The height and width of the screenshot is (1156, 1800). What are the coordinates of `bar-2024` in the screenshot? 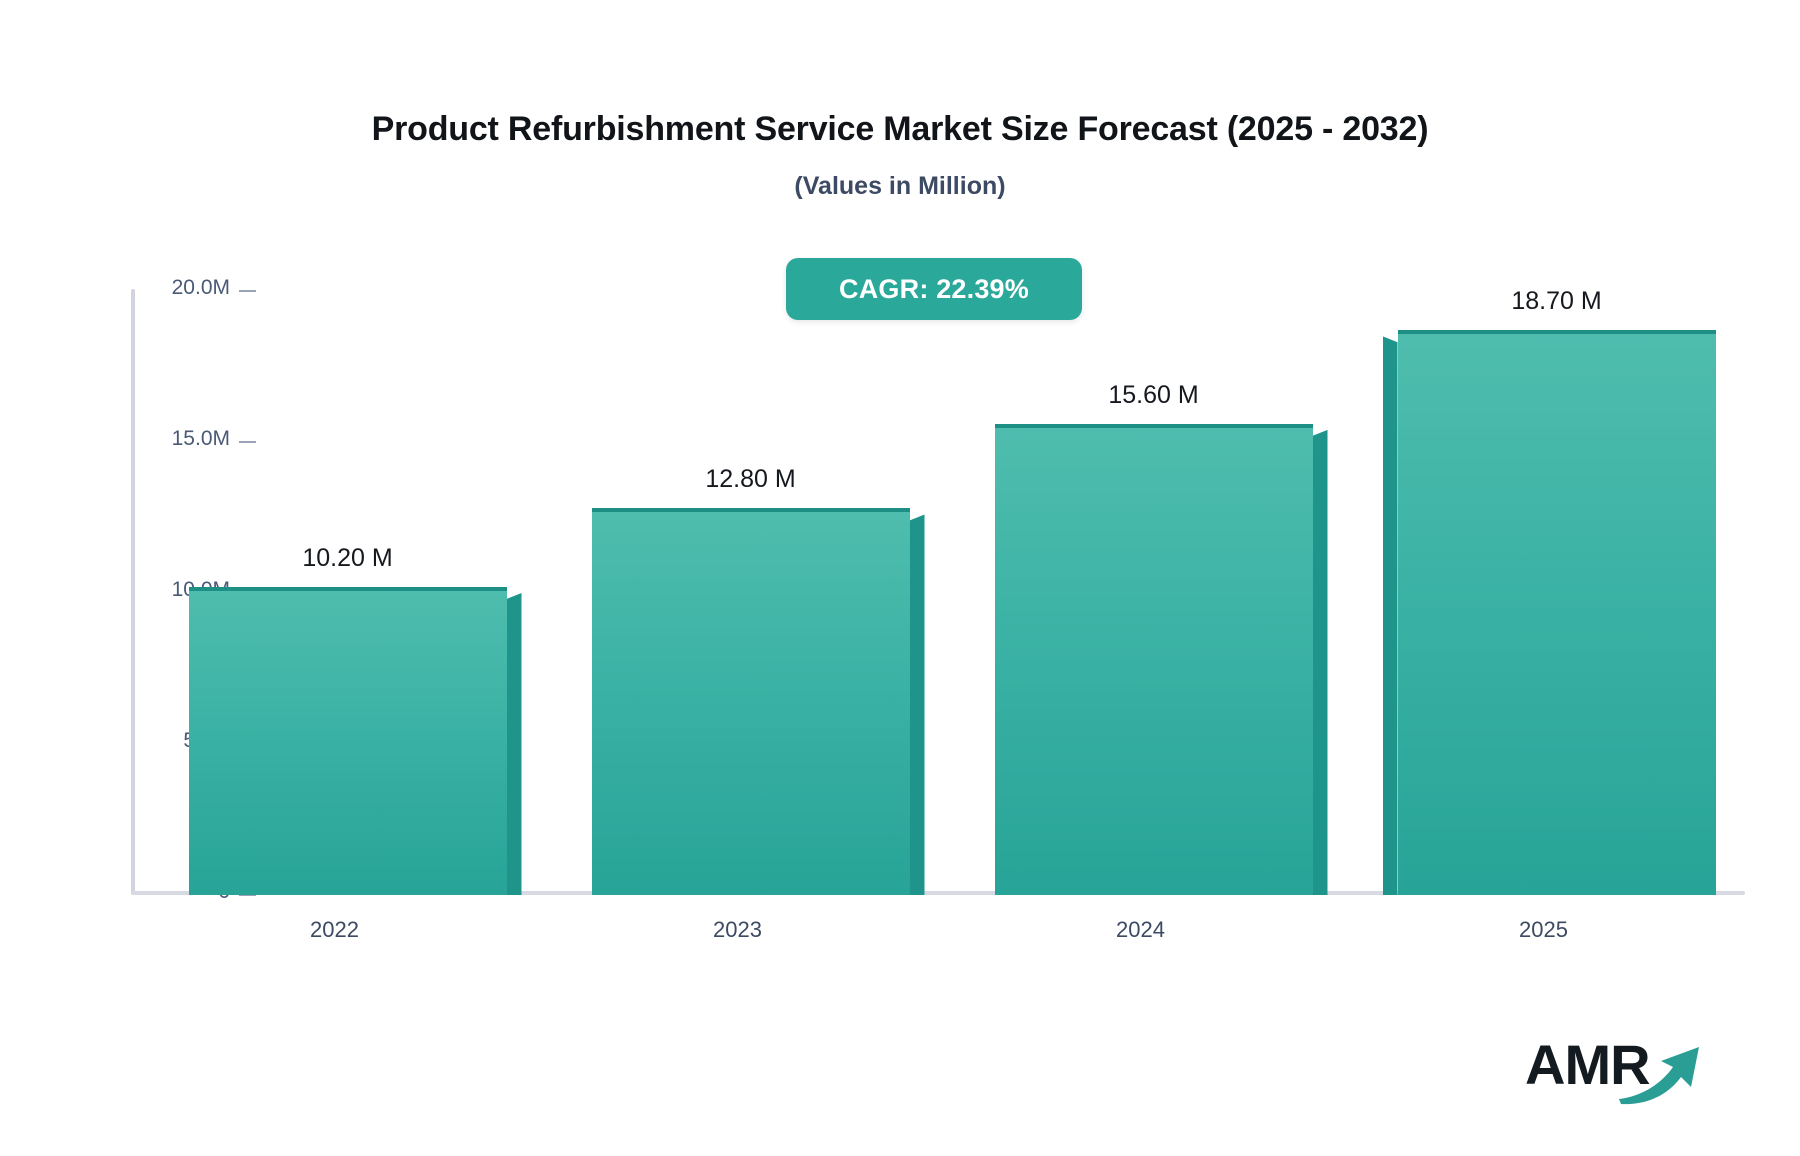 It's located at (1153, 659).